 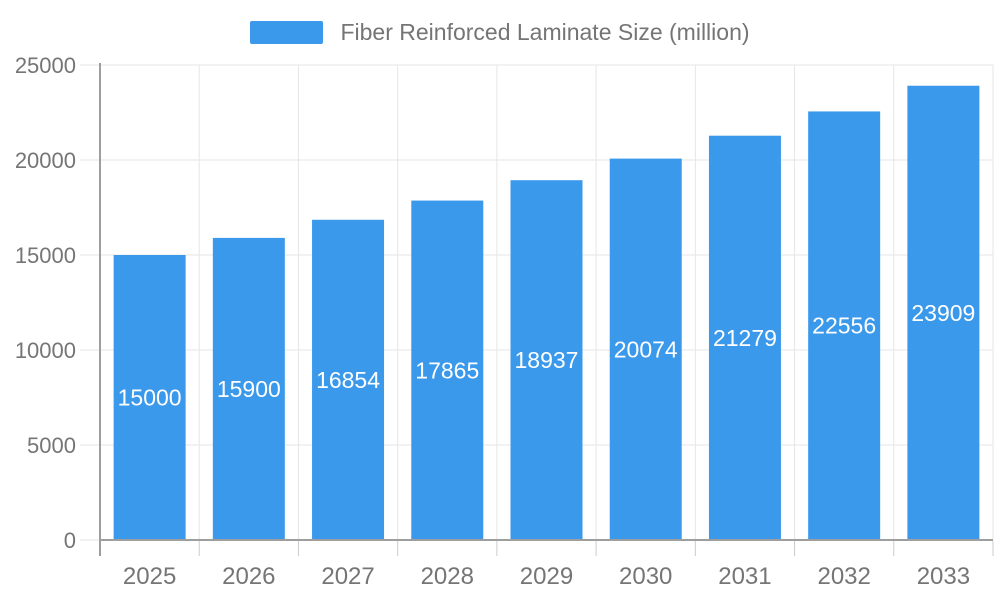 I want to click on bar-2027, so click(x=348, y=380).